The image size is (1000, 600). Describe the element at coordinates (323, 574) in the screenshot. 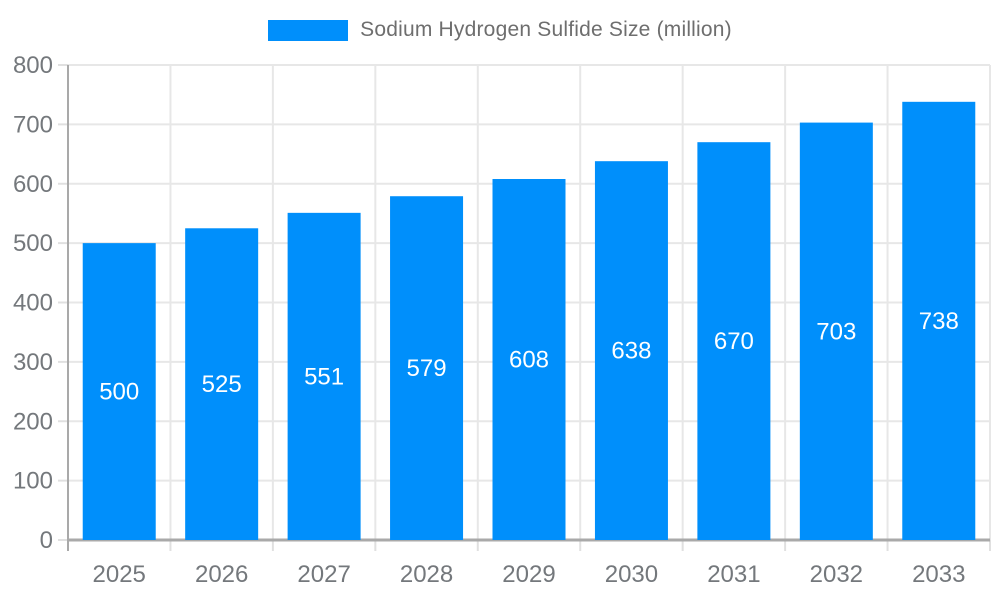

I see `x-axis-tick-label: 2027` at that location.